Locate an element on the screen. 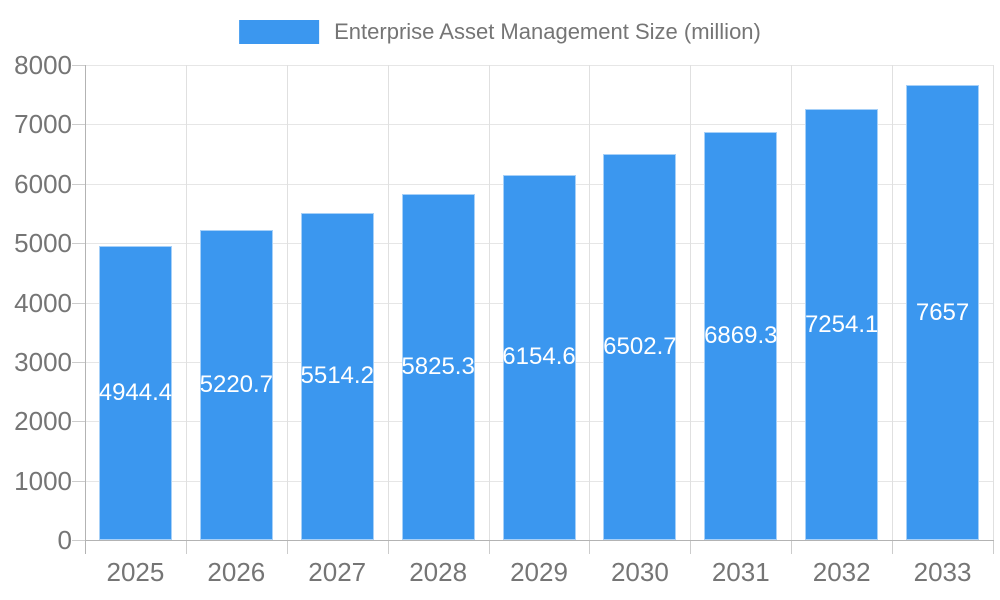 This screenshot has width=1000, height=600. x-axis-line is located at coordinates (539, 540).